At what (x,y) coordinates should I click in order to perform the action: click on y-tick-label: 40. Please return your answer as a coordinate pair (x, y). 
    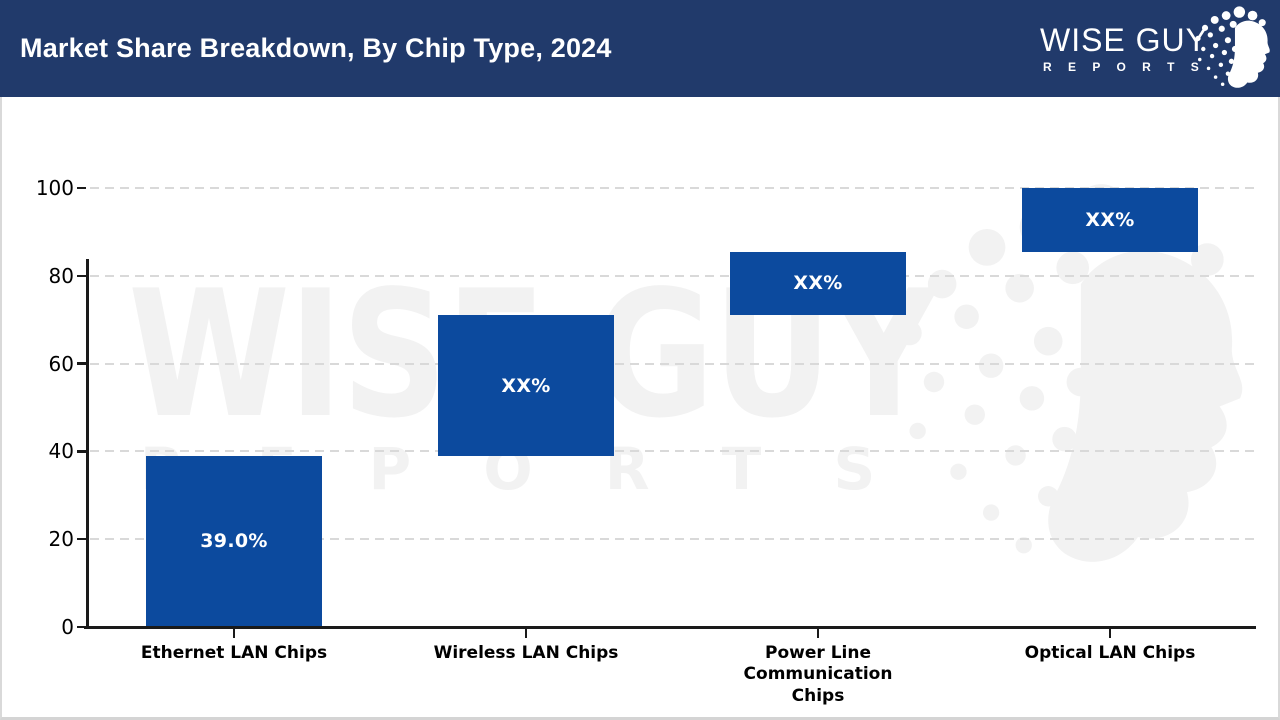
    Looking at the image, I should click on (61, 451).